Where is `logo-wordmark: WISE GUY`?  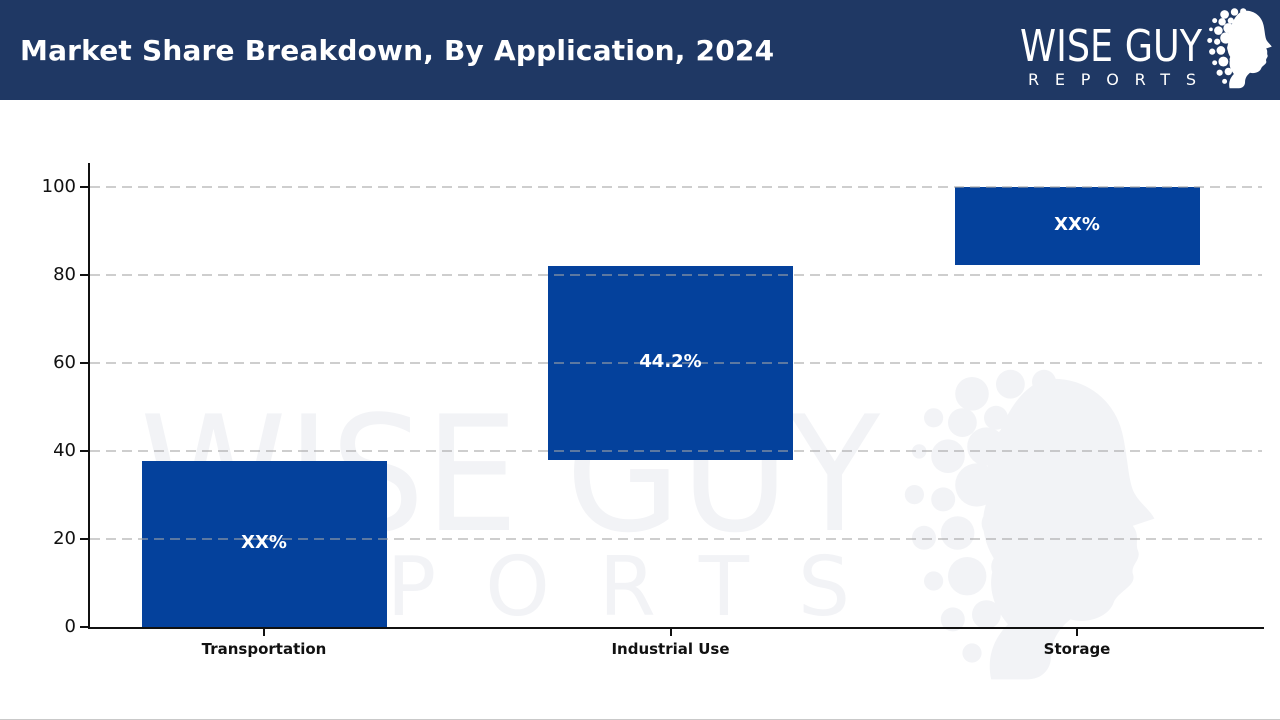 logo-wordmark: WISE GUY is located at coordinates (1111, 46).